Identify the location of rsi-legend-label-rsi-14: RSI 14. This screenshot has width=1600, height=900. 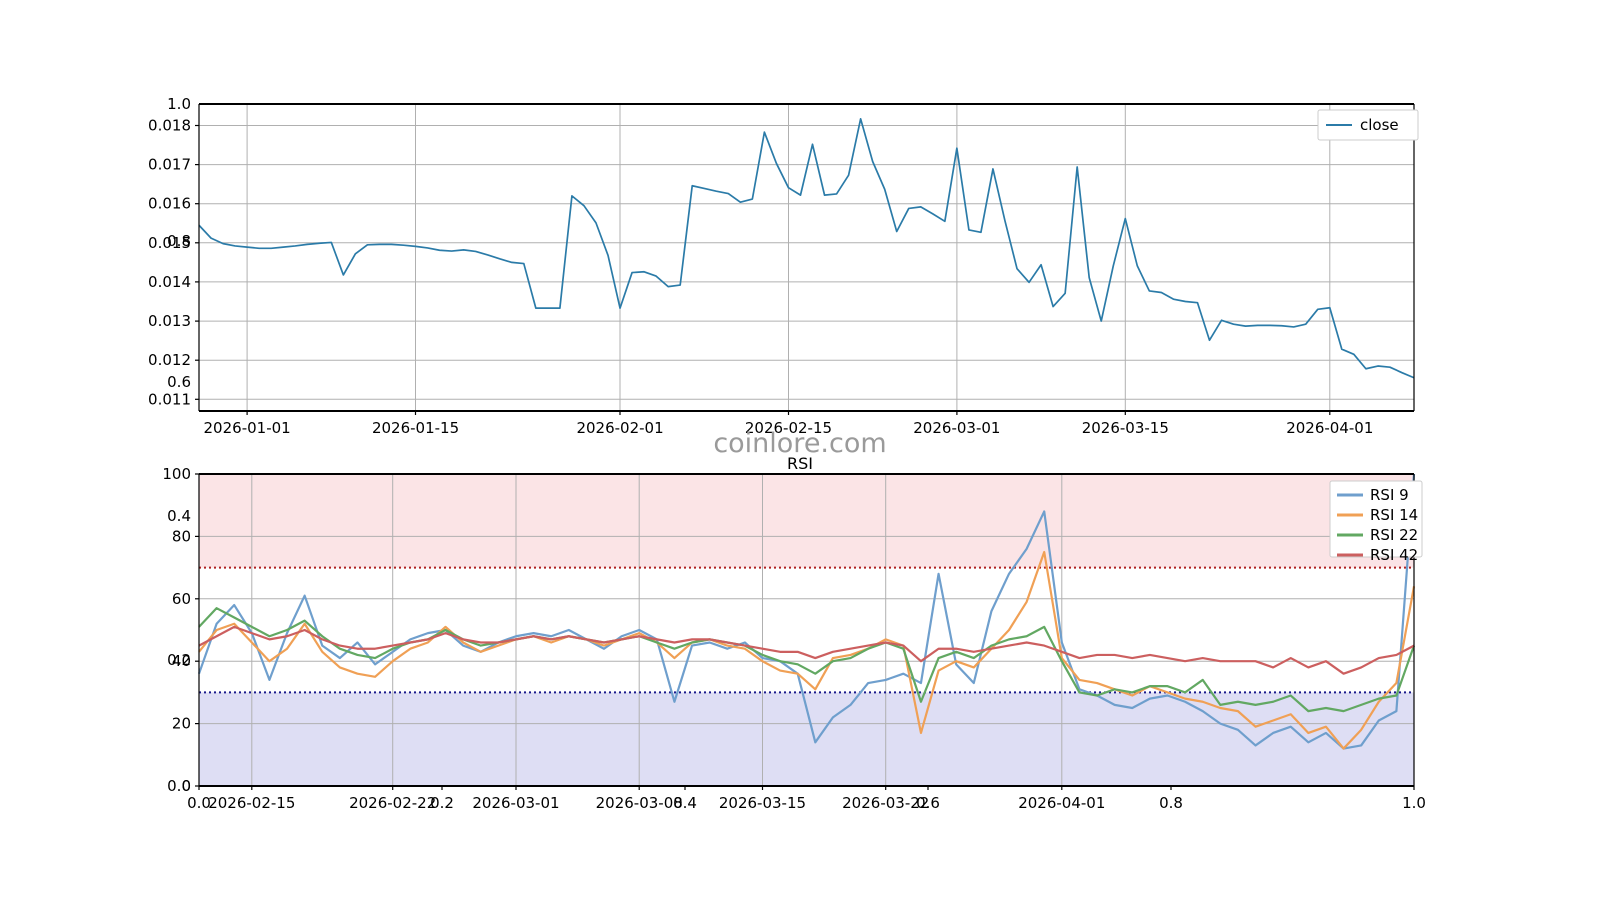
(1394, 515).